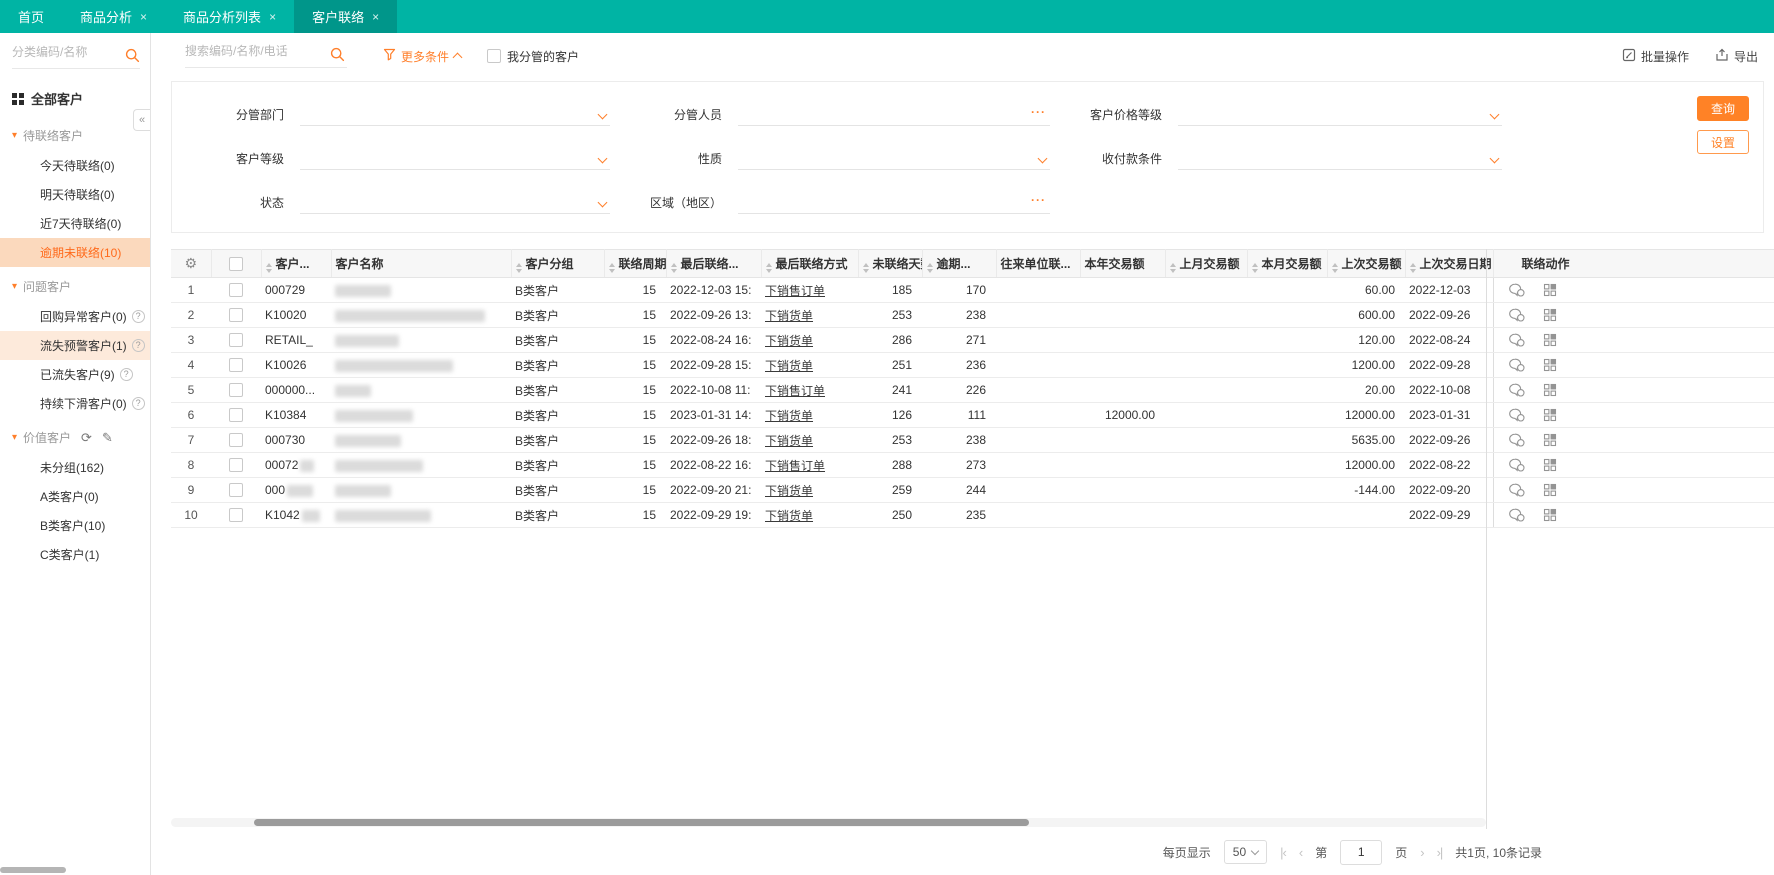  I want to click on column-header-group: 客户分组, so click(558, 263).